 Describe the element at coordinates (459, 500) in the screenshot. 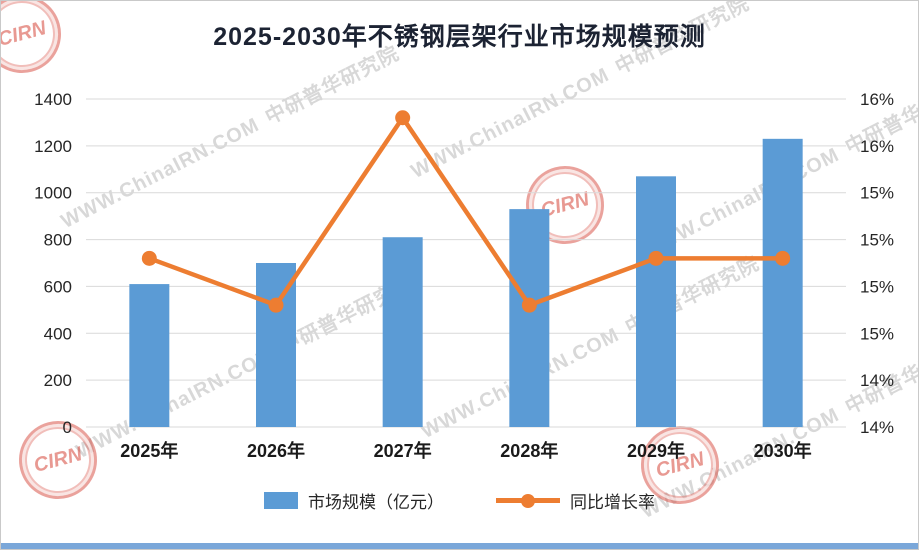

I see `legend: 市场规模（亿元） 同比增长率` at that location.